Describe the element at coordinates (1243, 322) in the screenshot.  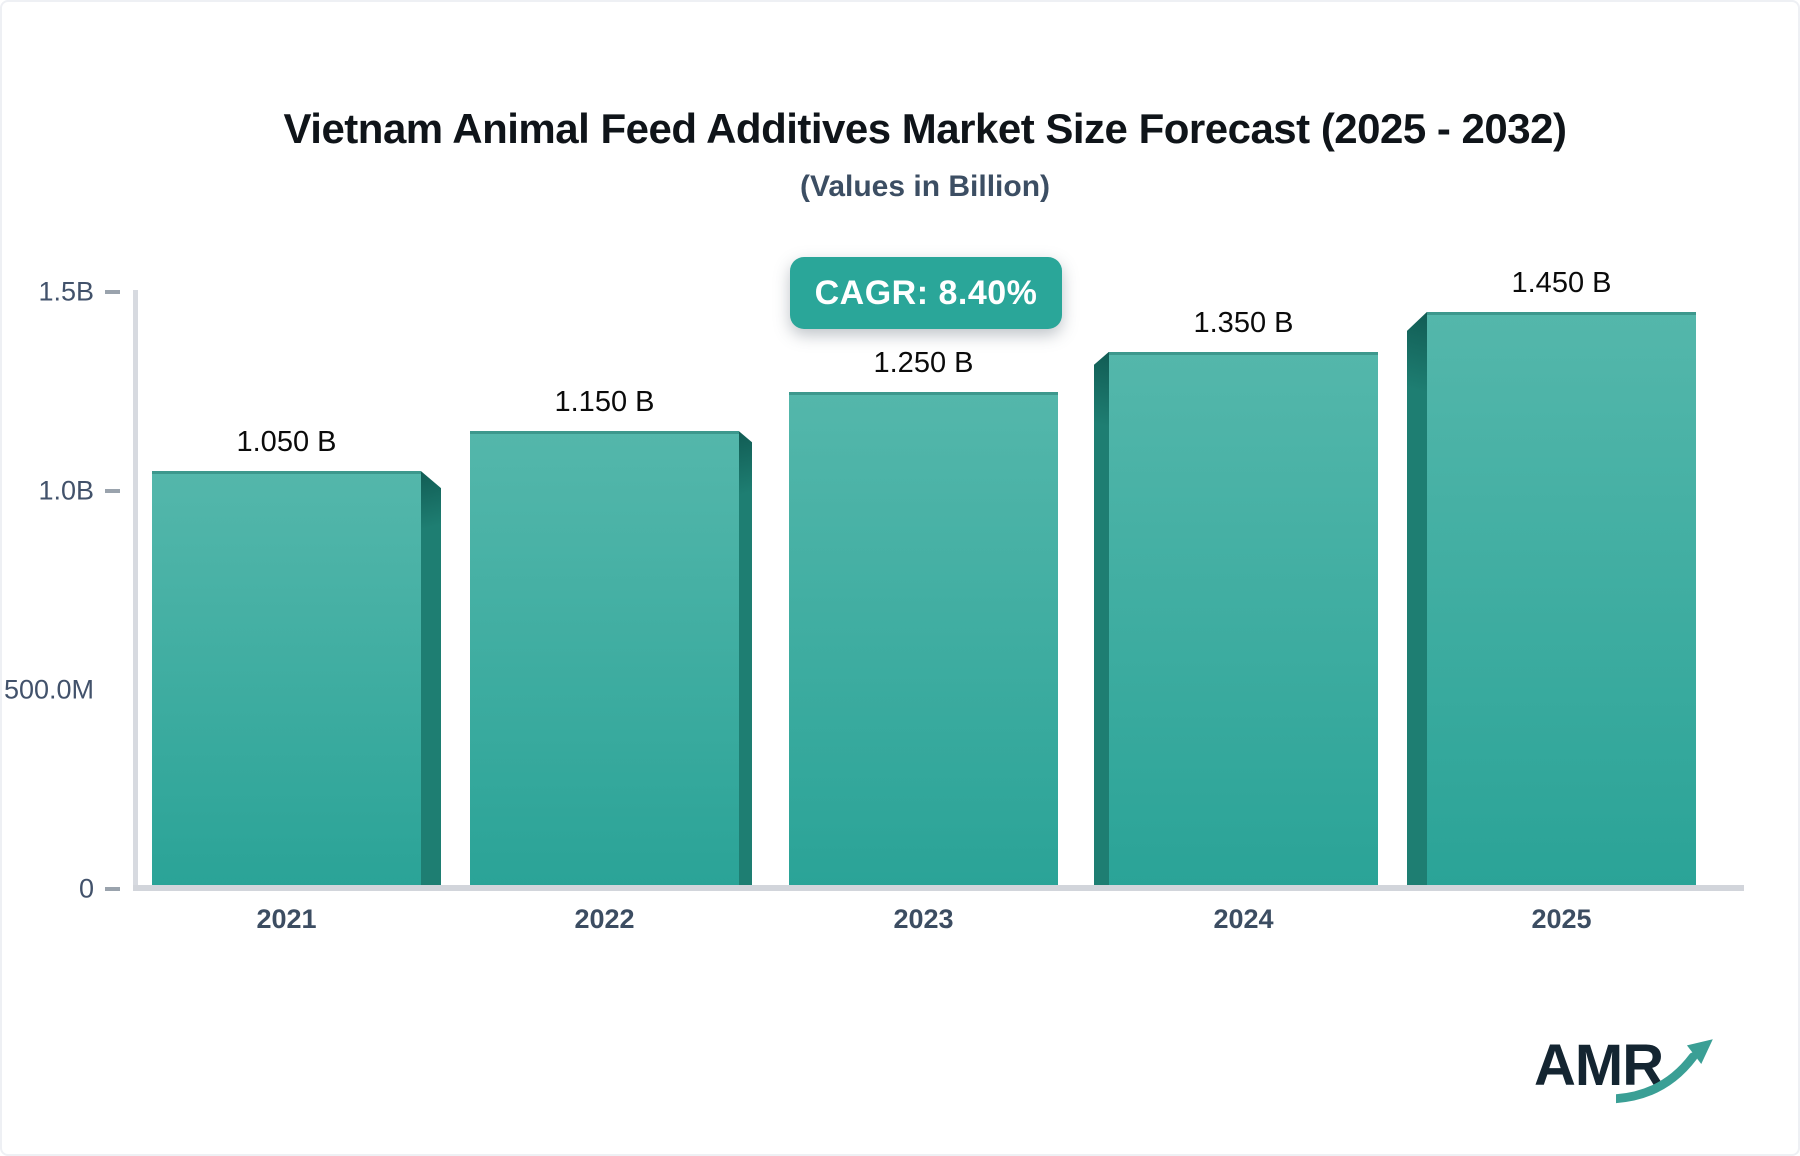
I see `bar-value-label: 1.350 B` at that location.